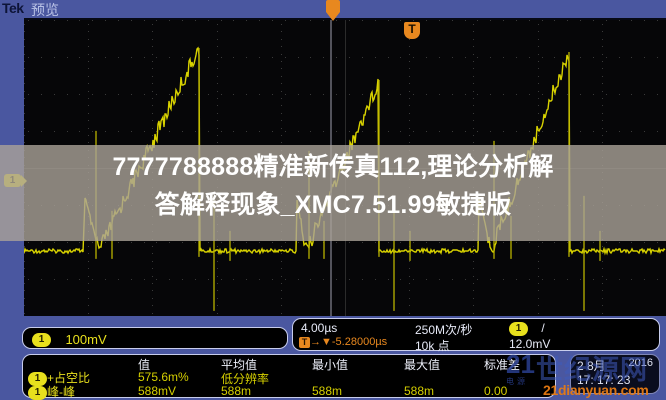  I want to click on clock-readout: 2 8月 2016 17: 17: 23, so click(615, 374).